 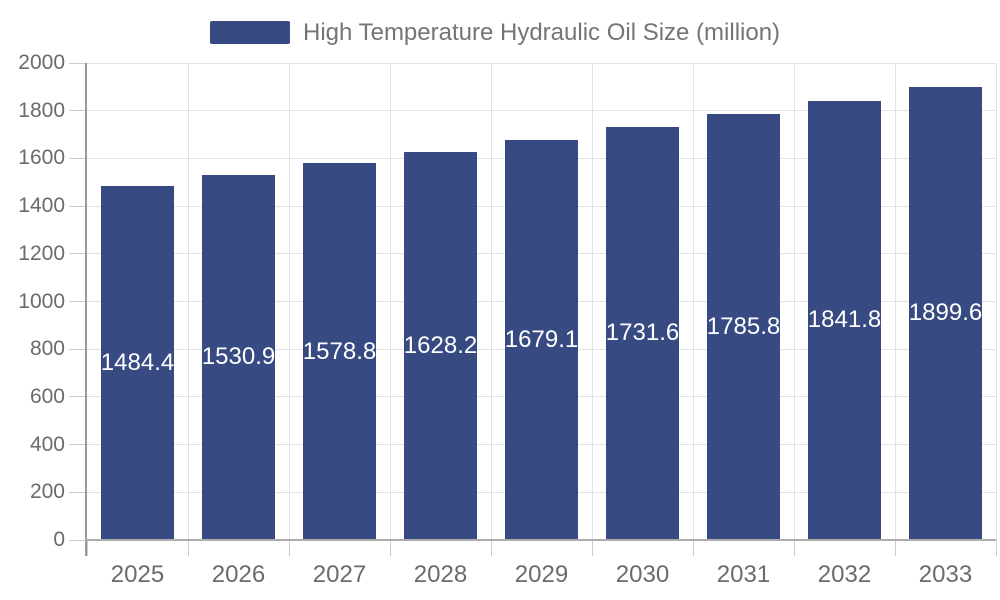 I want to click on bar-value-label: 1899.6, so click(x=945, y=313).